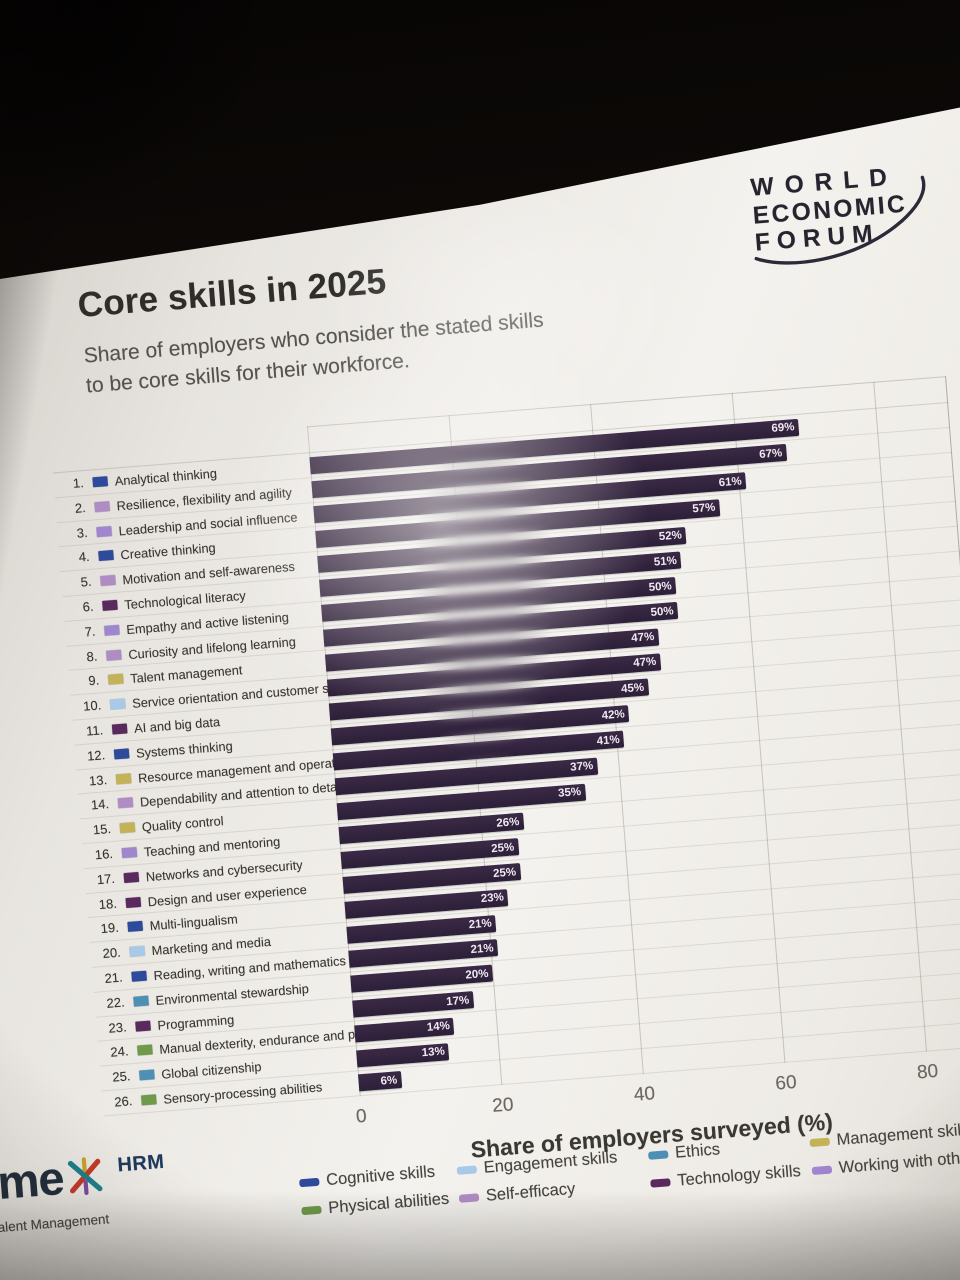 The height and width of the screenshot is (1280, 960). What do you see at coordinates (141, 1163) in the screenshot?
I see `brand-suffix: HRM` at bounding box center [141, 1163].